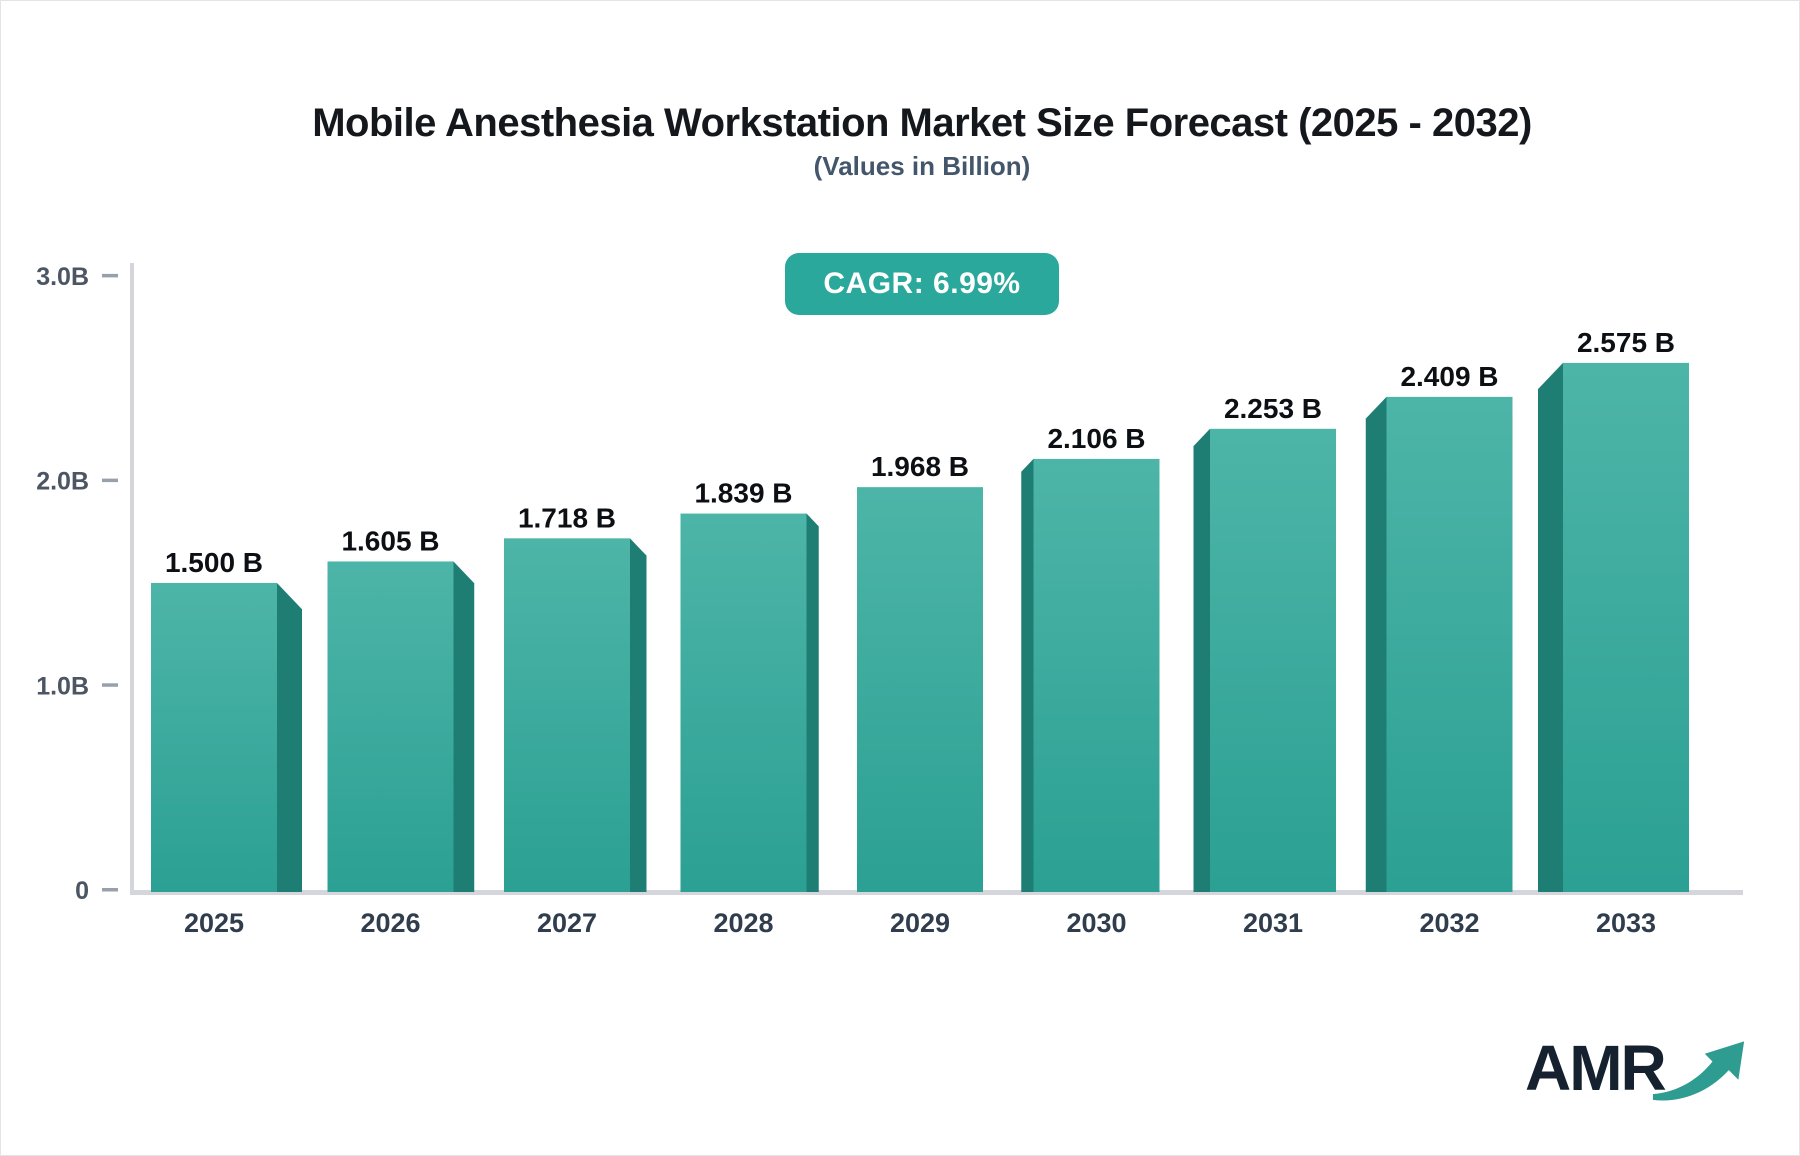 Image resolution: width=1800 pixels, height=1156 pixels. I want to click on chart-subtitle: (Values in Billion), so click(922, 166).